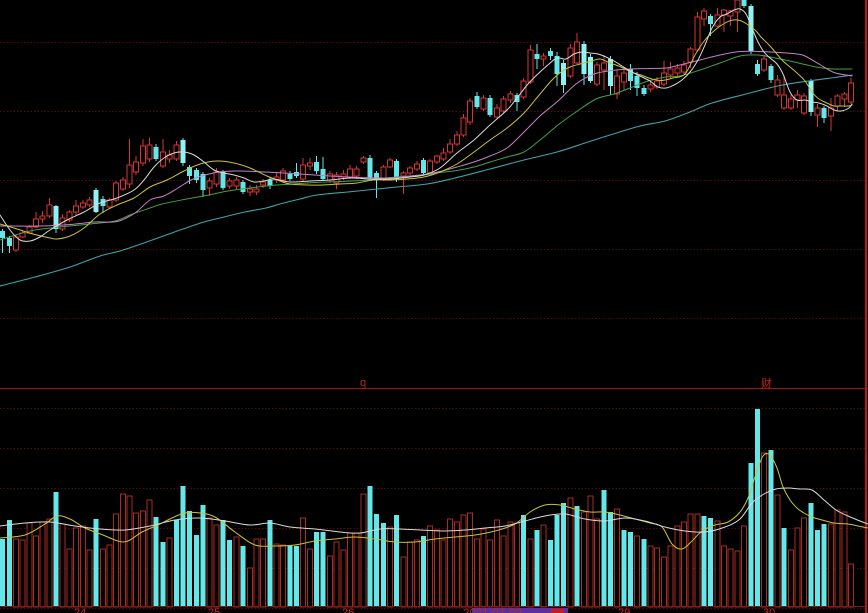 This screenshot has height=613, width=868. What do you see at coordinates (492, 610) in the screenshot?
I see `svg-text: 2021-07-02` at bounding box center [492, 610].